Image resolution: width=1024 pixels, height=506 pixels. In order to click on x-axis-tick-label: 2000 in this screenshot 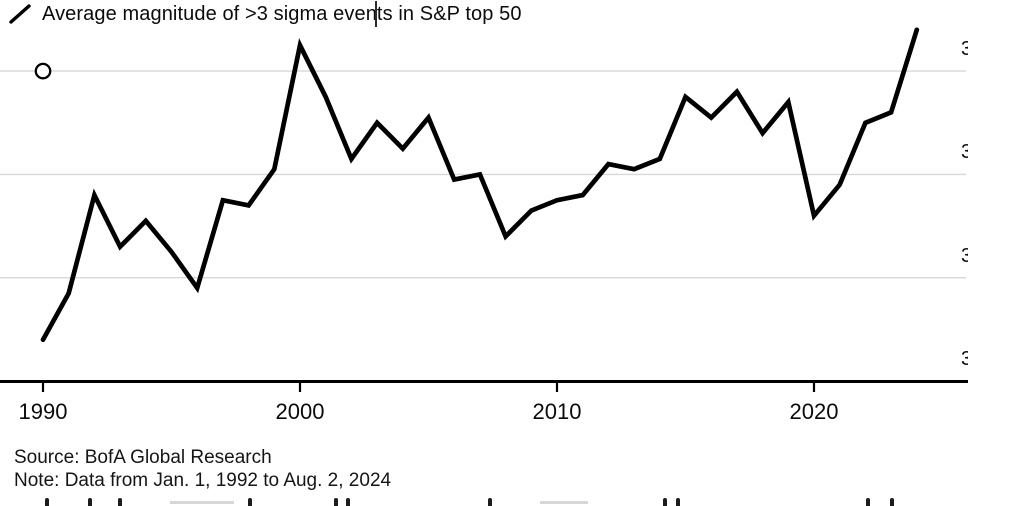, I will do `click(300, 411)`.